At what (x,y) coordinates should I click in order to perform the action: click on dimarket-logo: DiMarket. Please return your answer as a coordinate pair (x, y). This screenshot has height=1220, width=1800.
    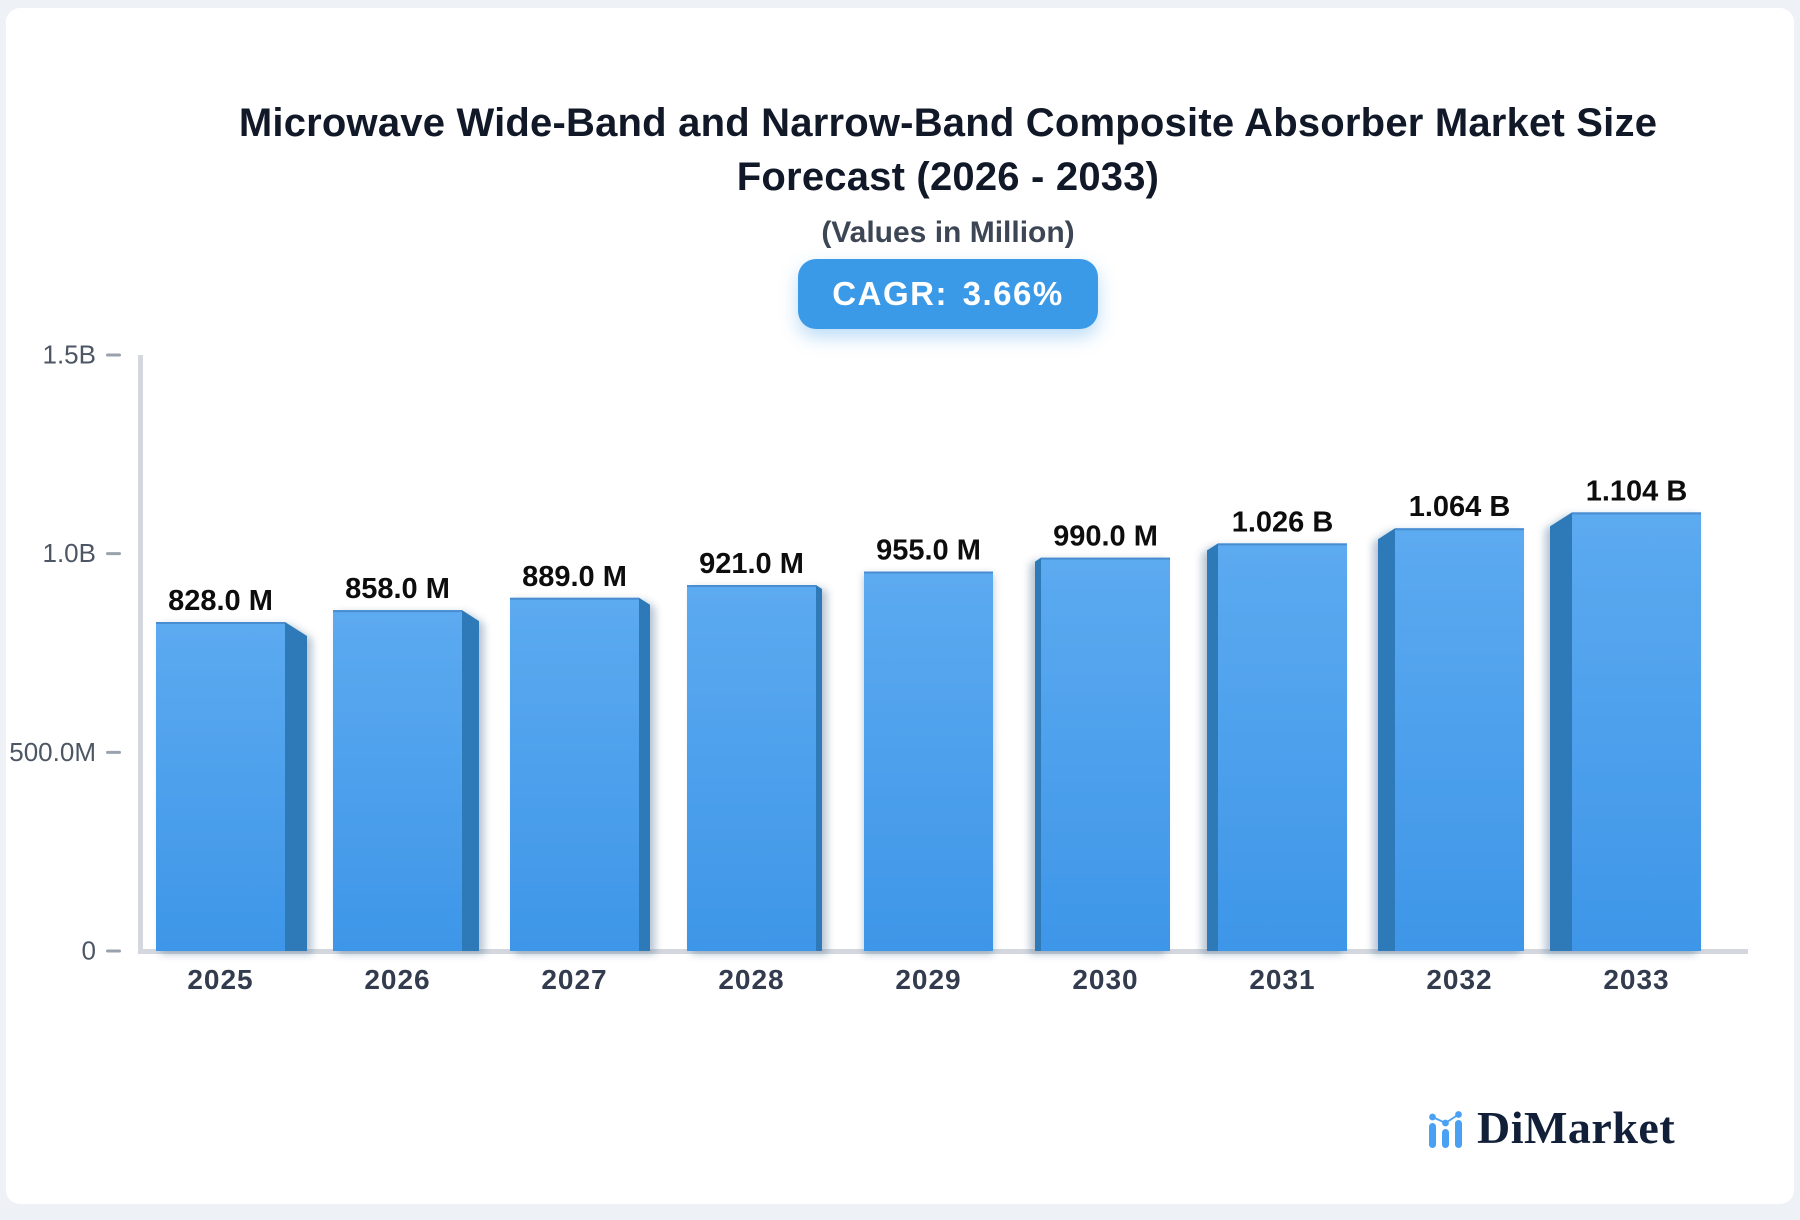
    Looking at the image, I should click on (1551, 1127).